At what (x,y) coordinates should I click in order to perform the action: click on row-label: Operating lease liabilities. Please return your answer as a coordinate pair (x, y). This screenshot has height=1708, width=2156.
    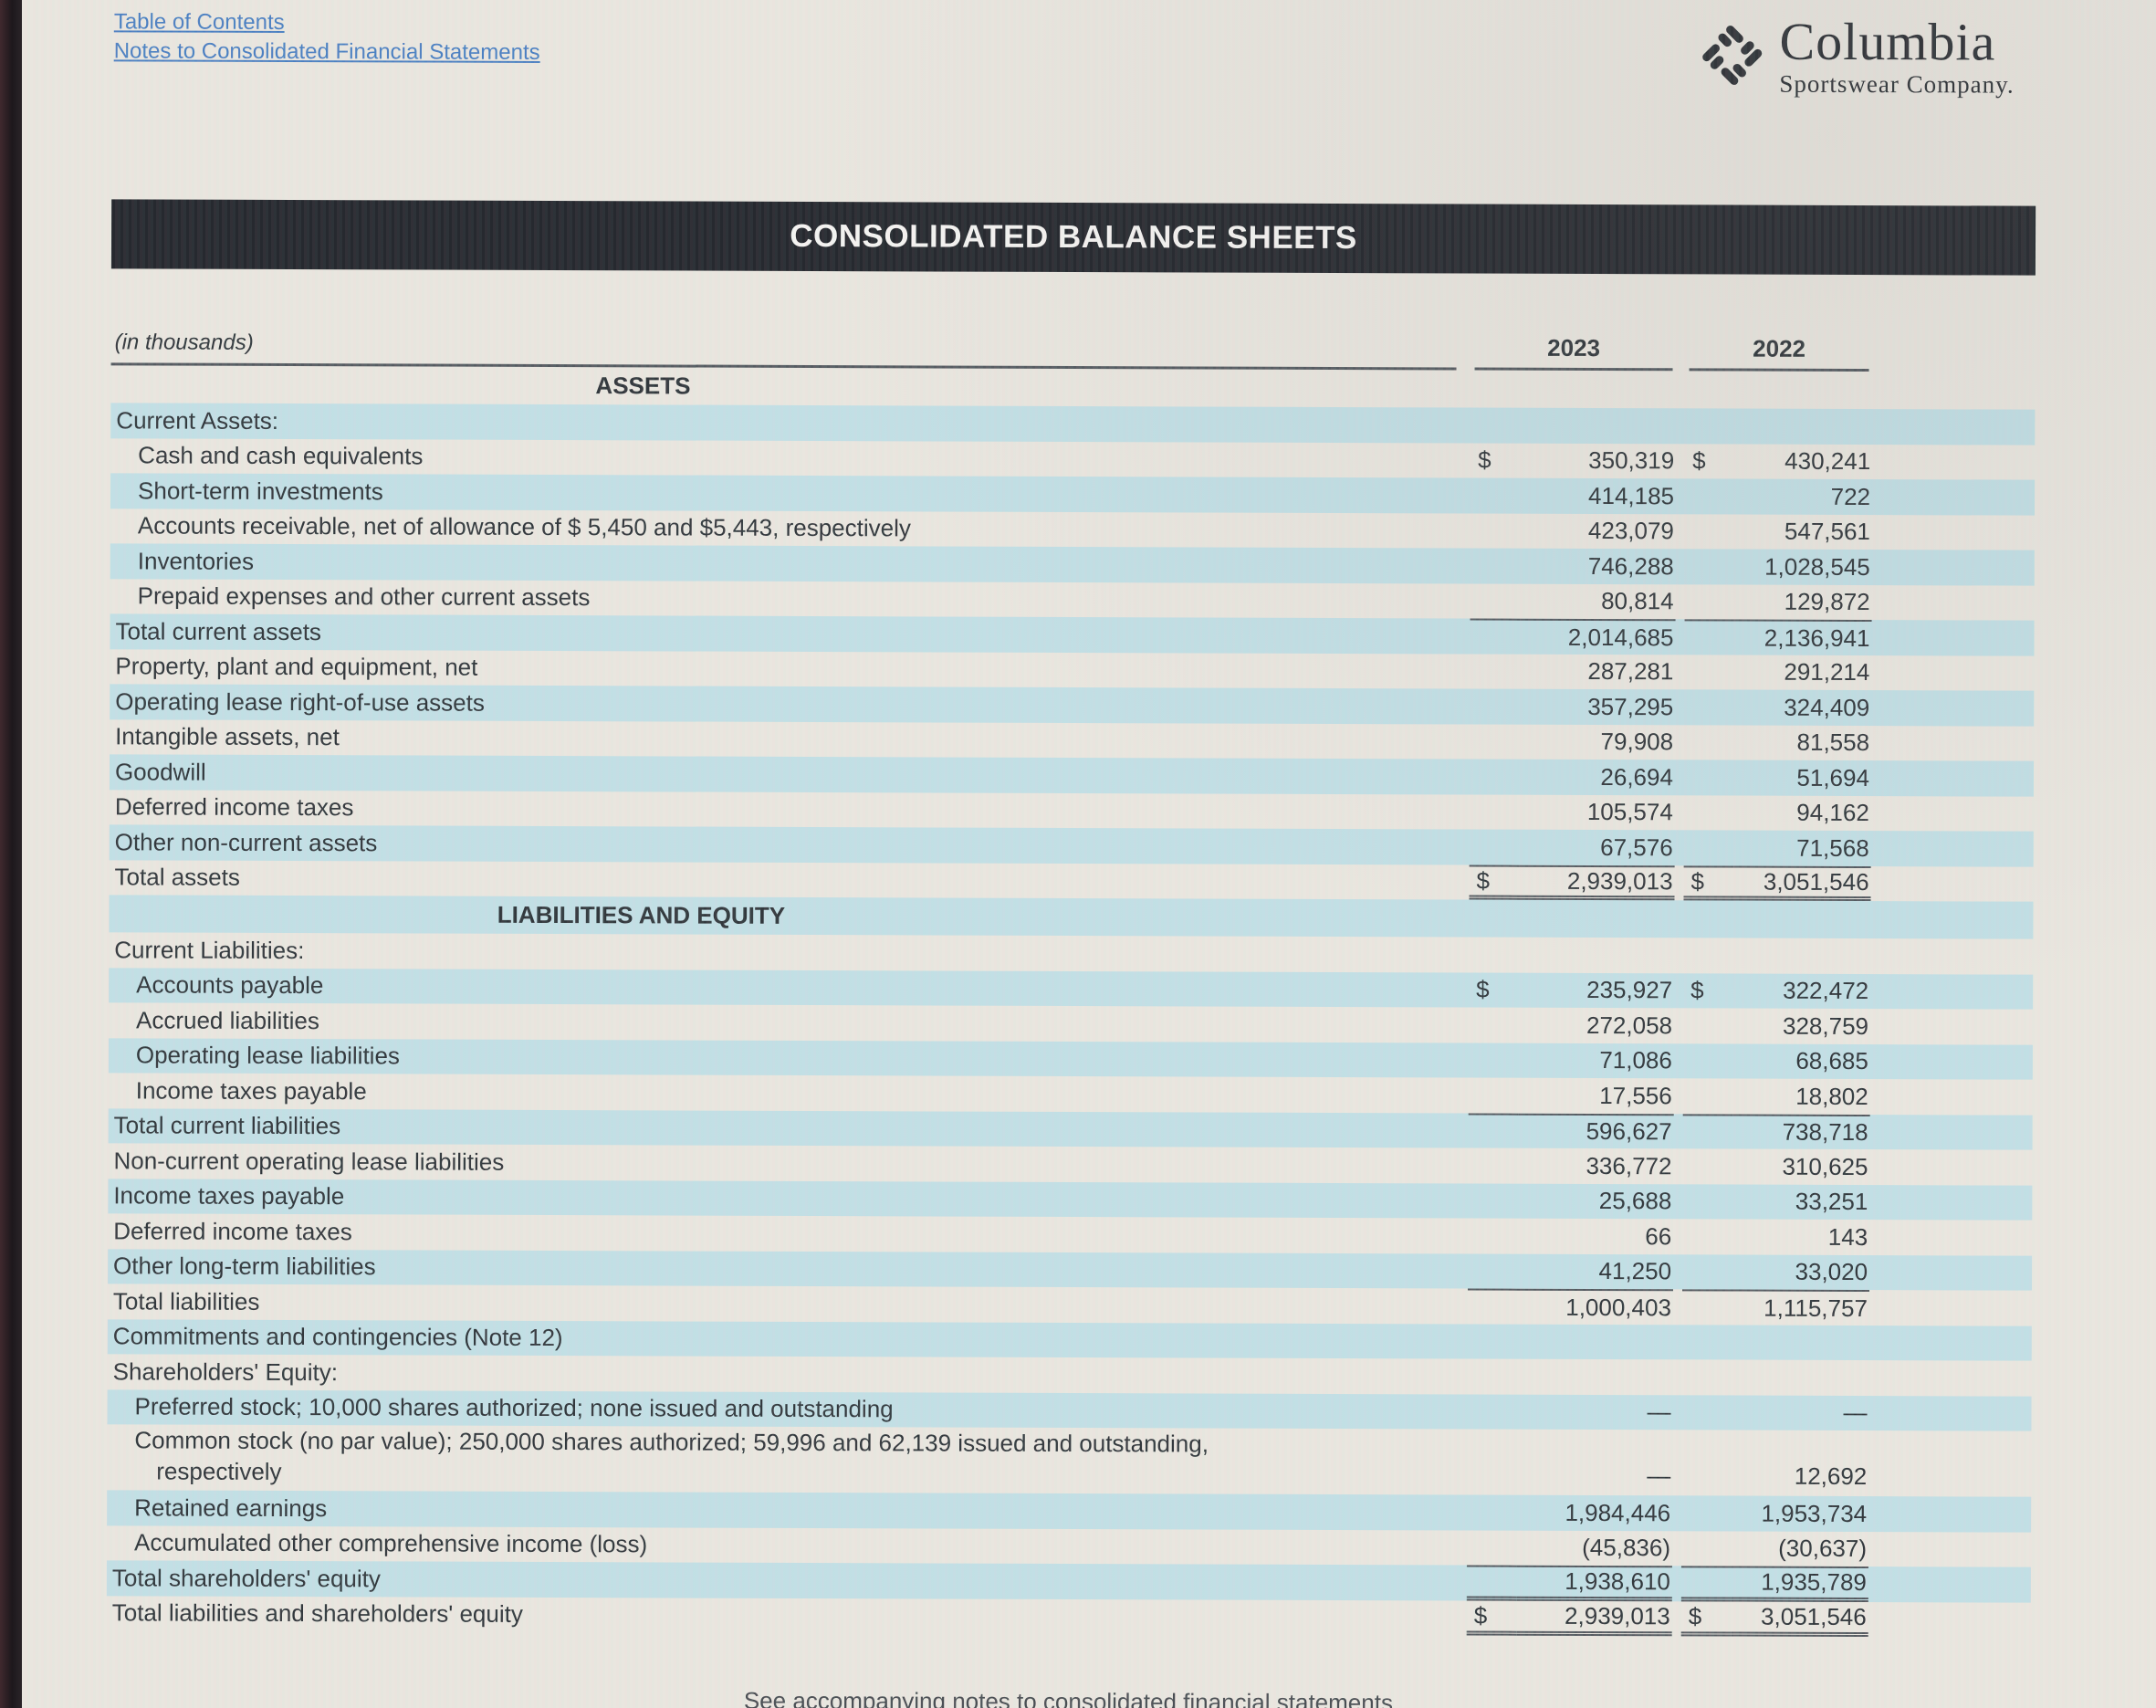
    Looking at the image, I should click on (267, 1056).